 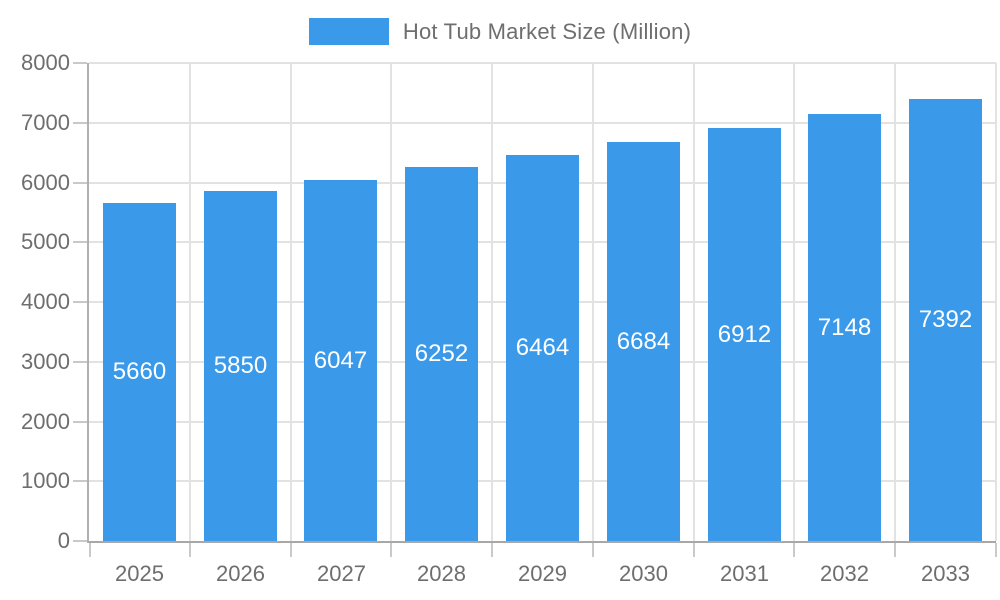 What do you see at coordinates (441, 573) in the screenshot?
I see `x-axis-label: 2028` at bounding box center [441, 573].